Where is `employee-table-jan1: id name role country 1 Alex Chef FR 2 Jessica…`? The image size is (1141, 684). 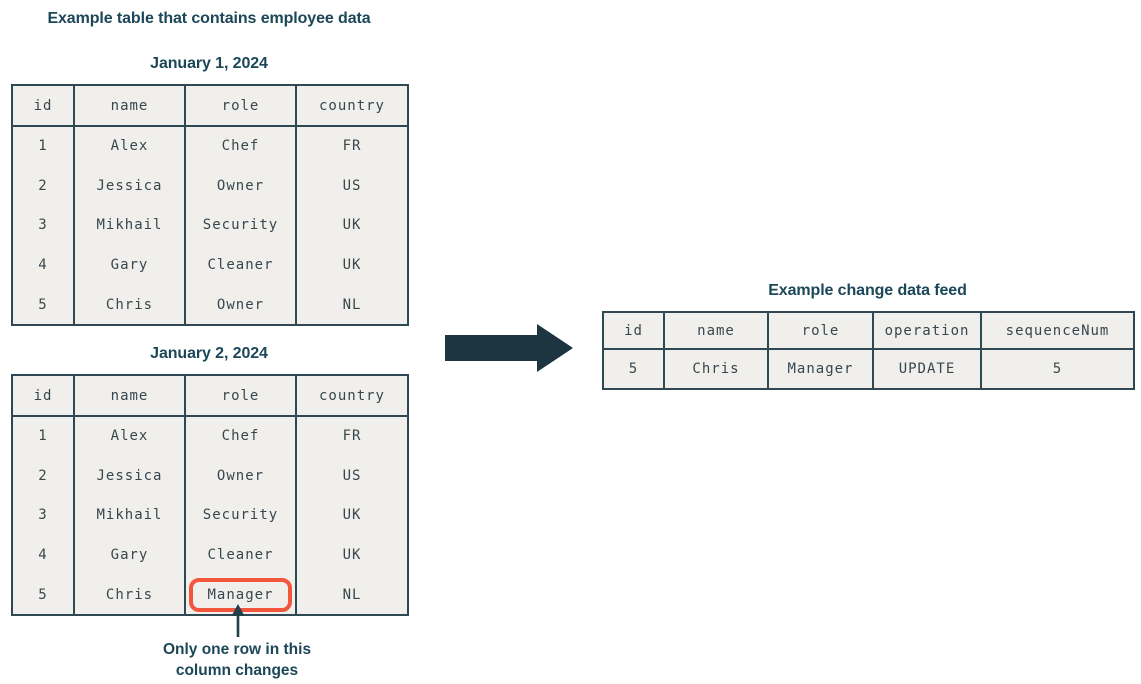
employee-table-jan1: id name role country 1 Alex Chef FR 2 Jessica… is located at coordinates (210, 205).